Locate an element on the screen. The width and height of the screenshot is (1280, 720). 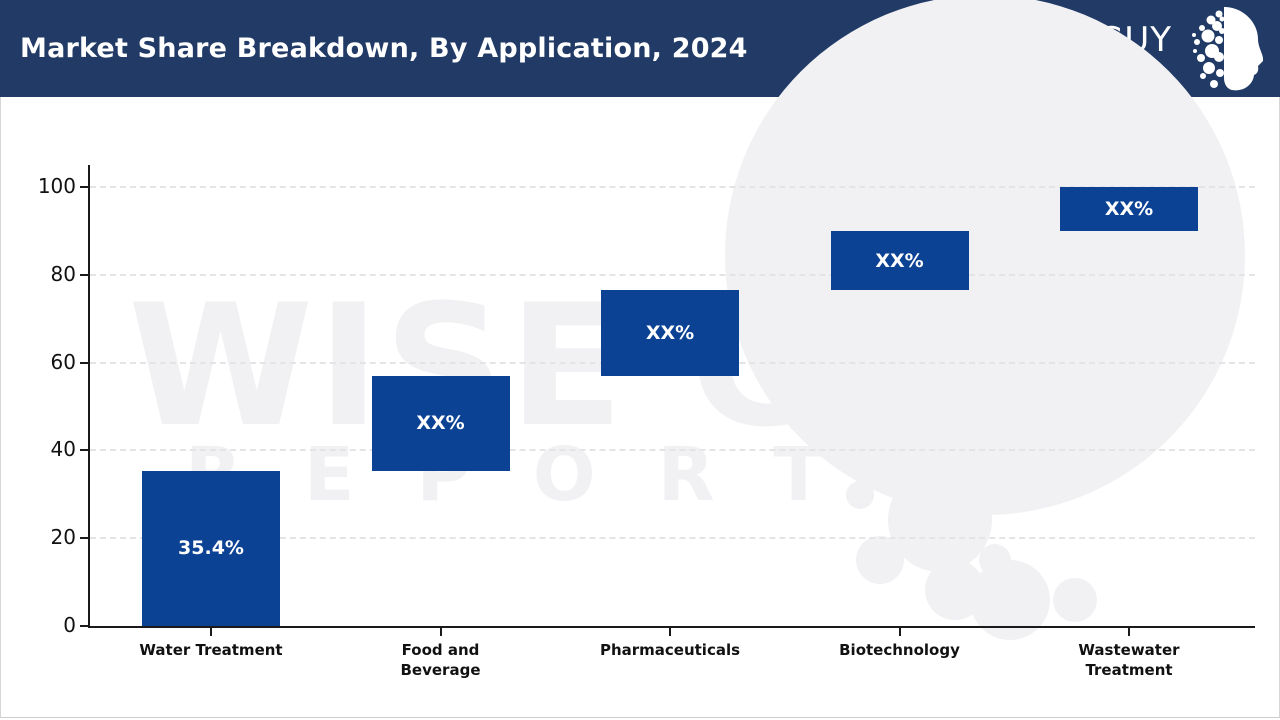
x-axis-line is located at coordinates (671, 627).